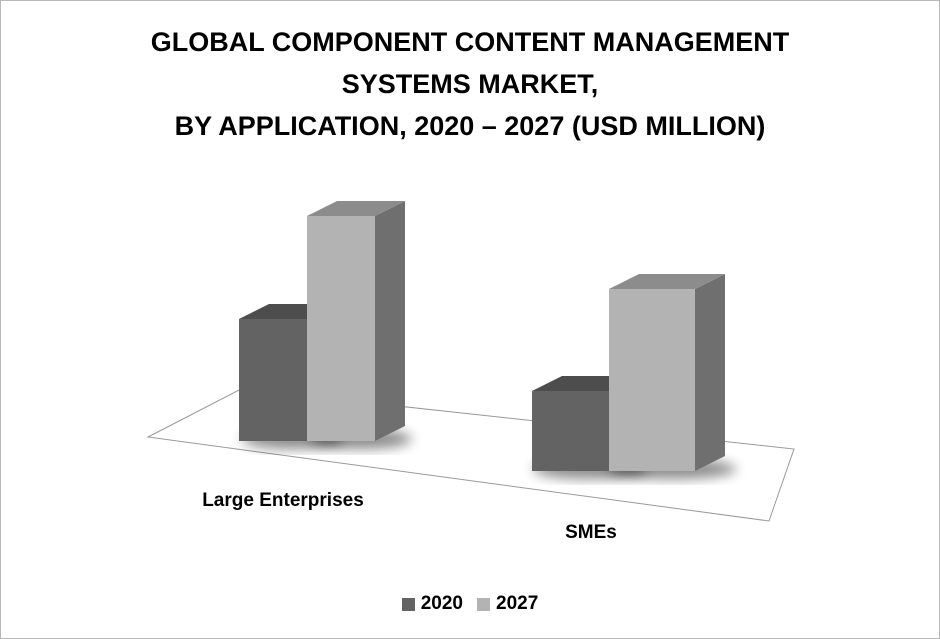 The width and height of the screenshot is (940, 639). What do you see at coordinates (283, 500) in the screenshot?
I see `category-label-large-enterprises: Large Enterprises` at bounding box center [283, 500].